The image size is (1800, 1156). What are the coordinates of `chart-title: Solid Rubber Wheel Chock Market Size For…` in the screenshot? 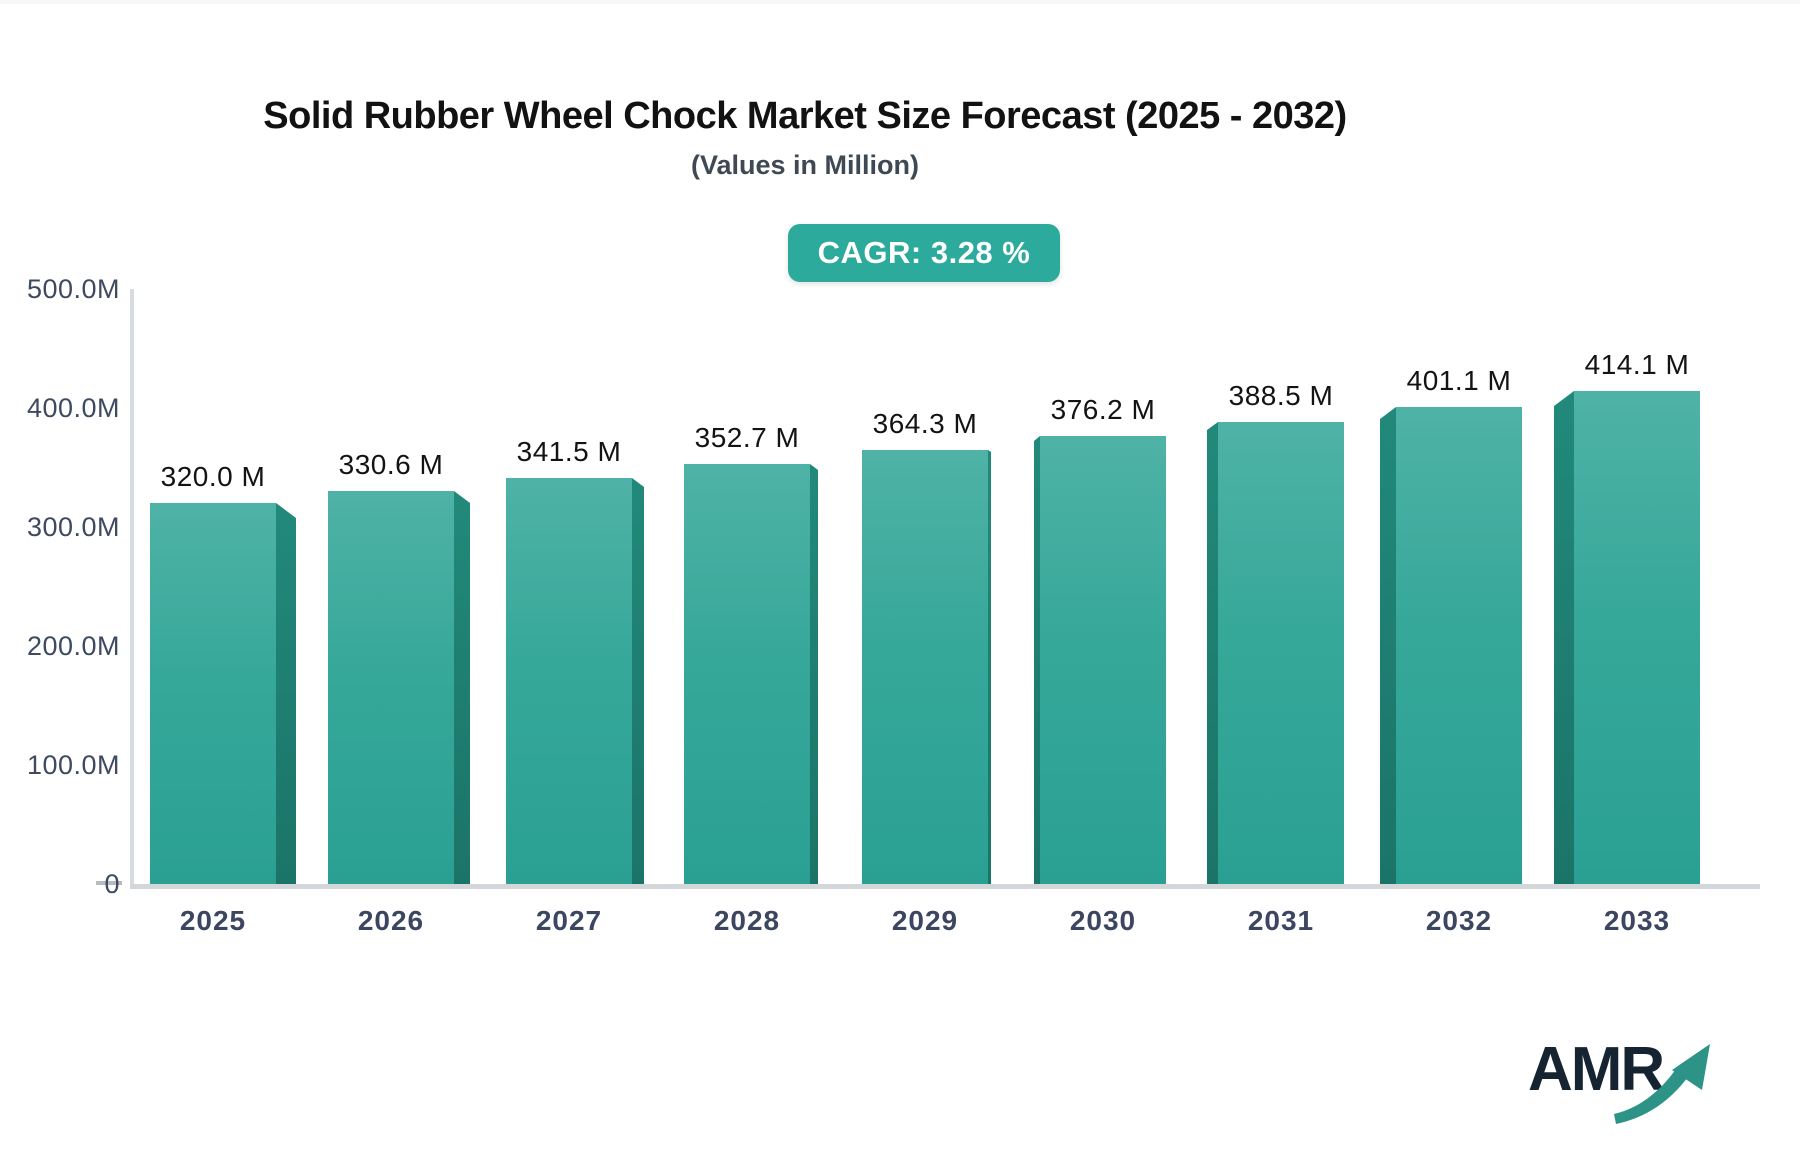 It's located at (805, 116).